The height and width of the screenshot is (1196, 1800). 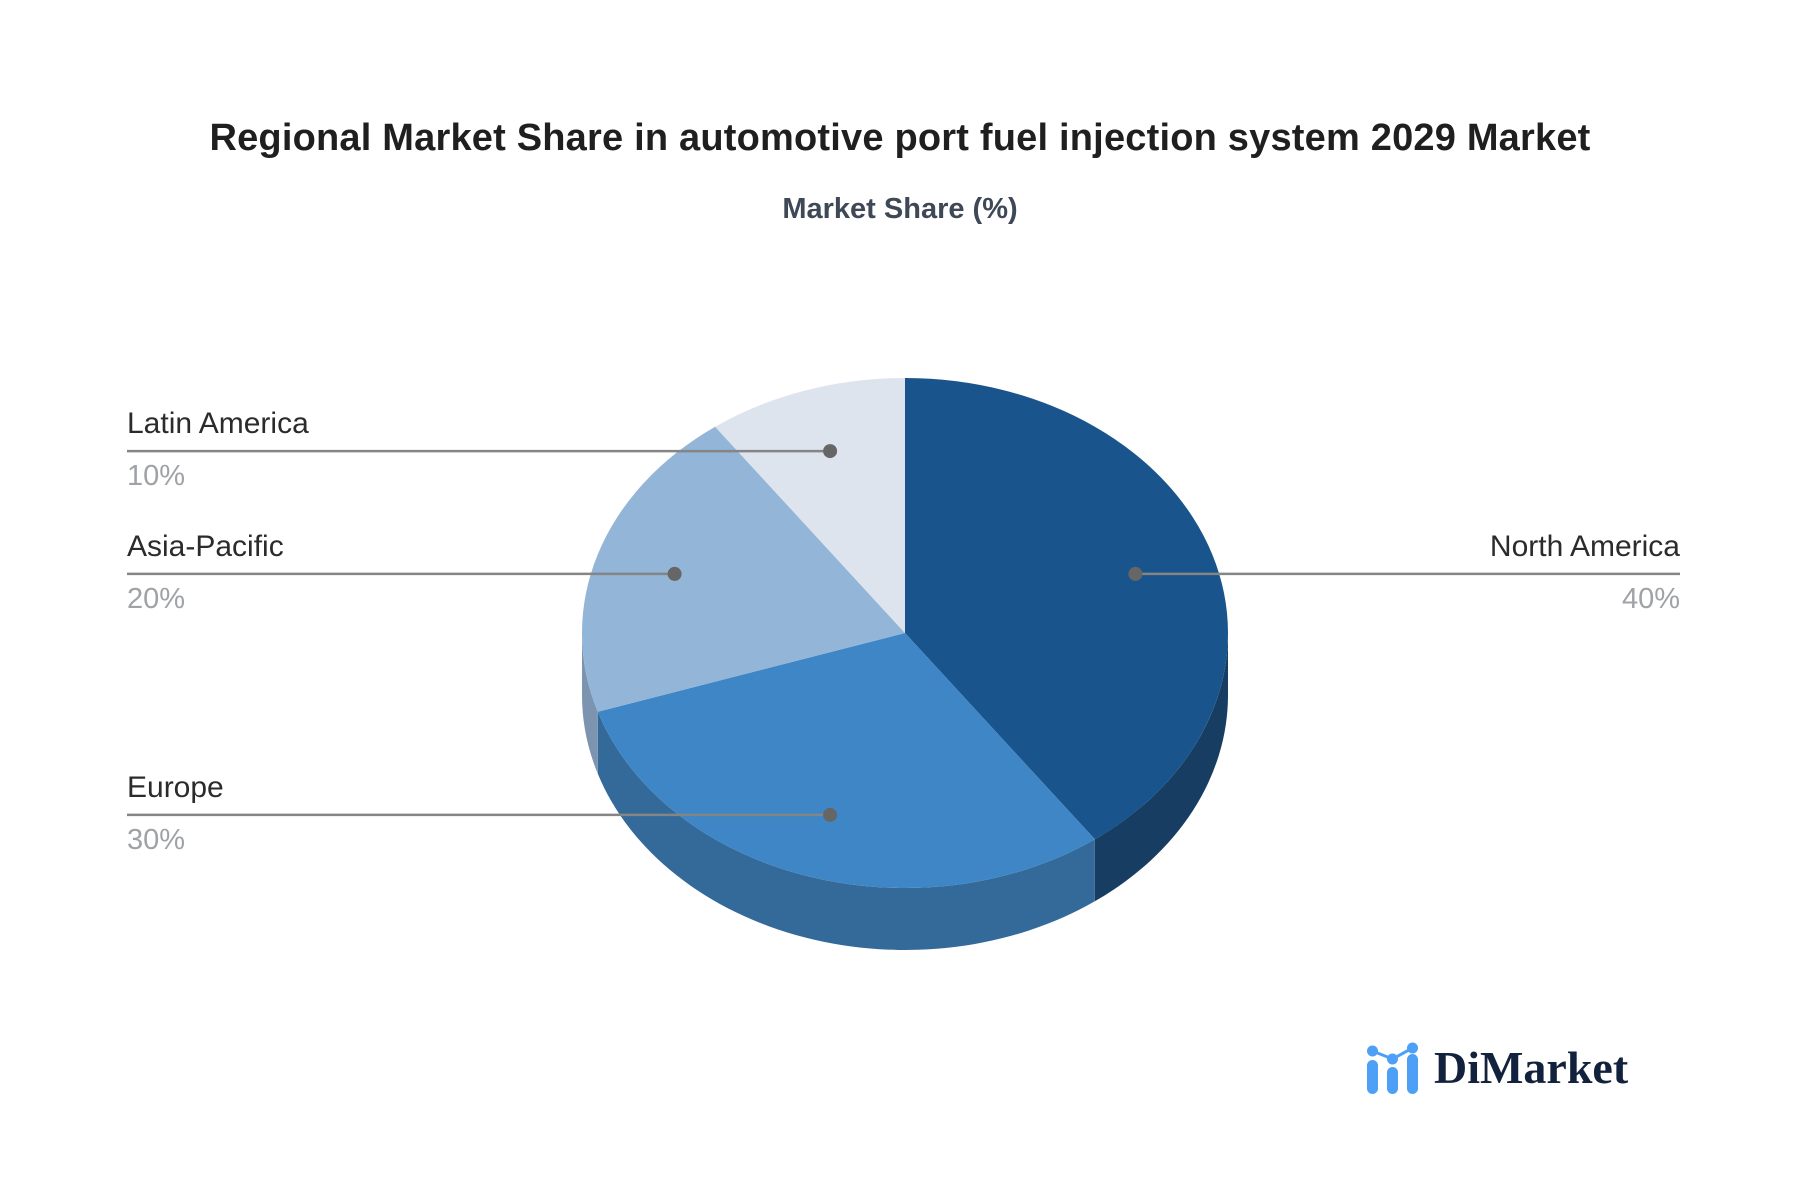 I want to click on slice-label-name: Latin America, so click(x=218, y=424).